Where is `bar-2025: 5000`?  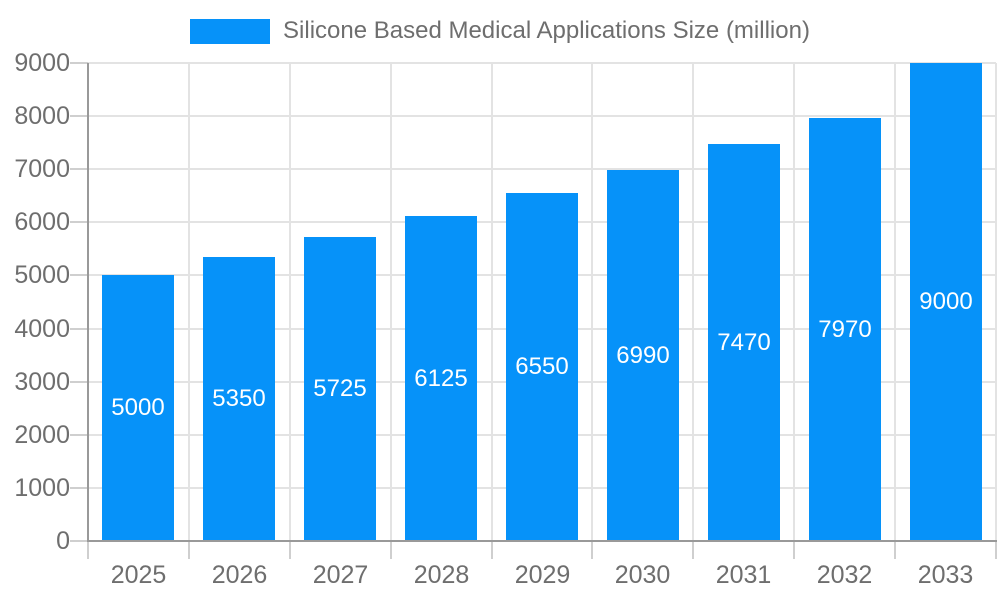
bar-2025: 5000 is located at coordinates (138, 408).